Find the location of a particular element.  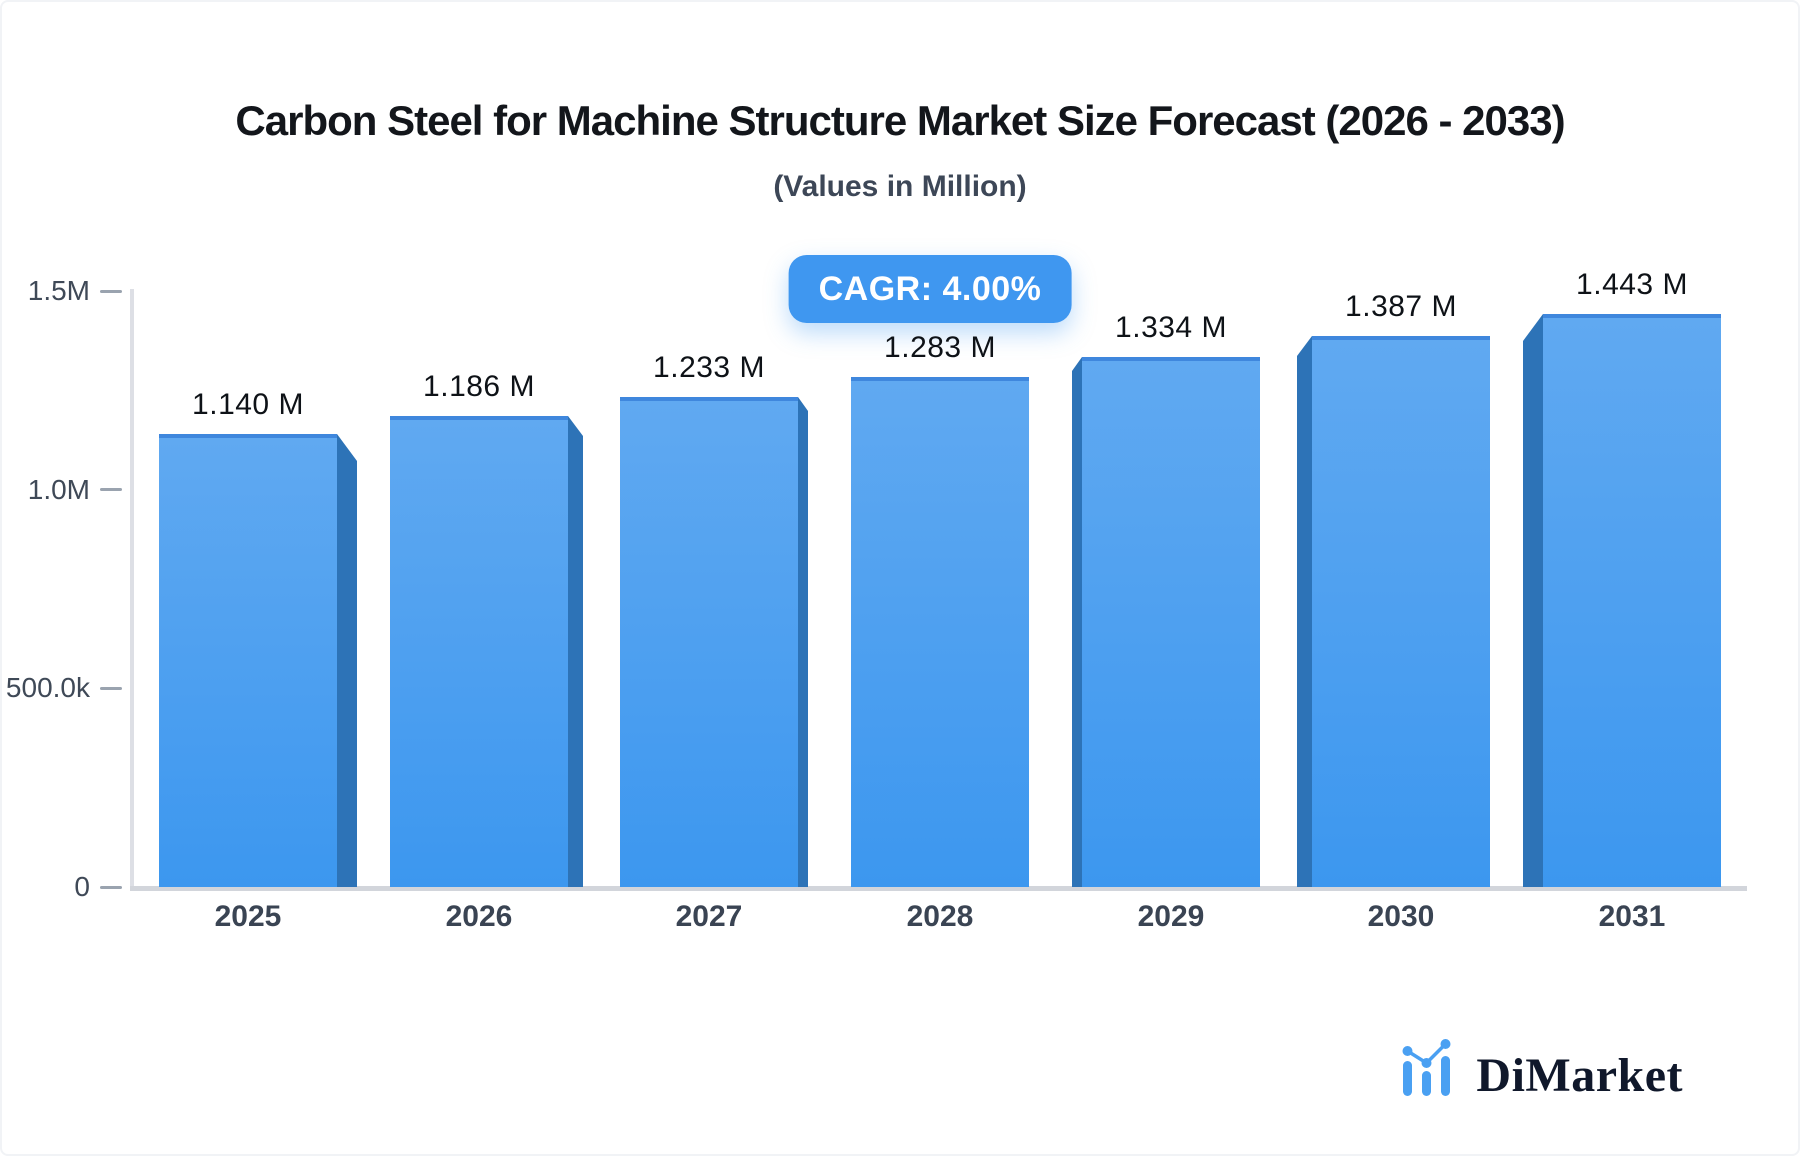

x-axis-label-2026: 2026 is located at coordinates (479, 916).